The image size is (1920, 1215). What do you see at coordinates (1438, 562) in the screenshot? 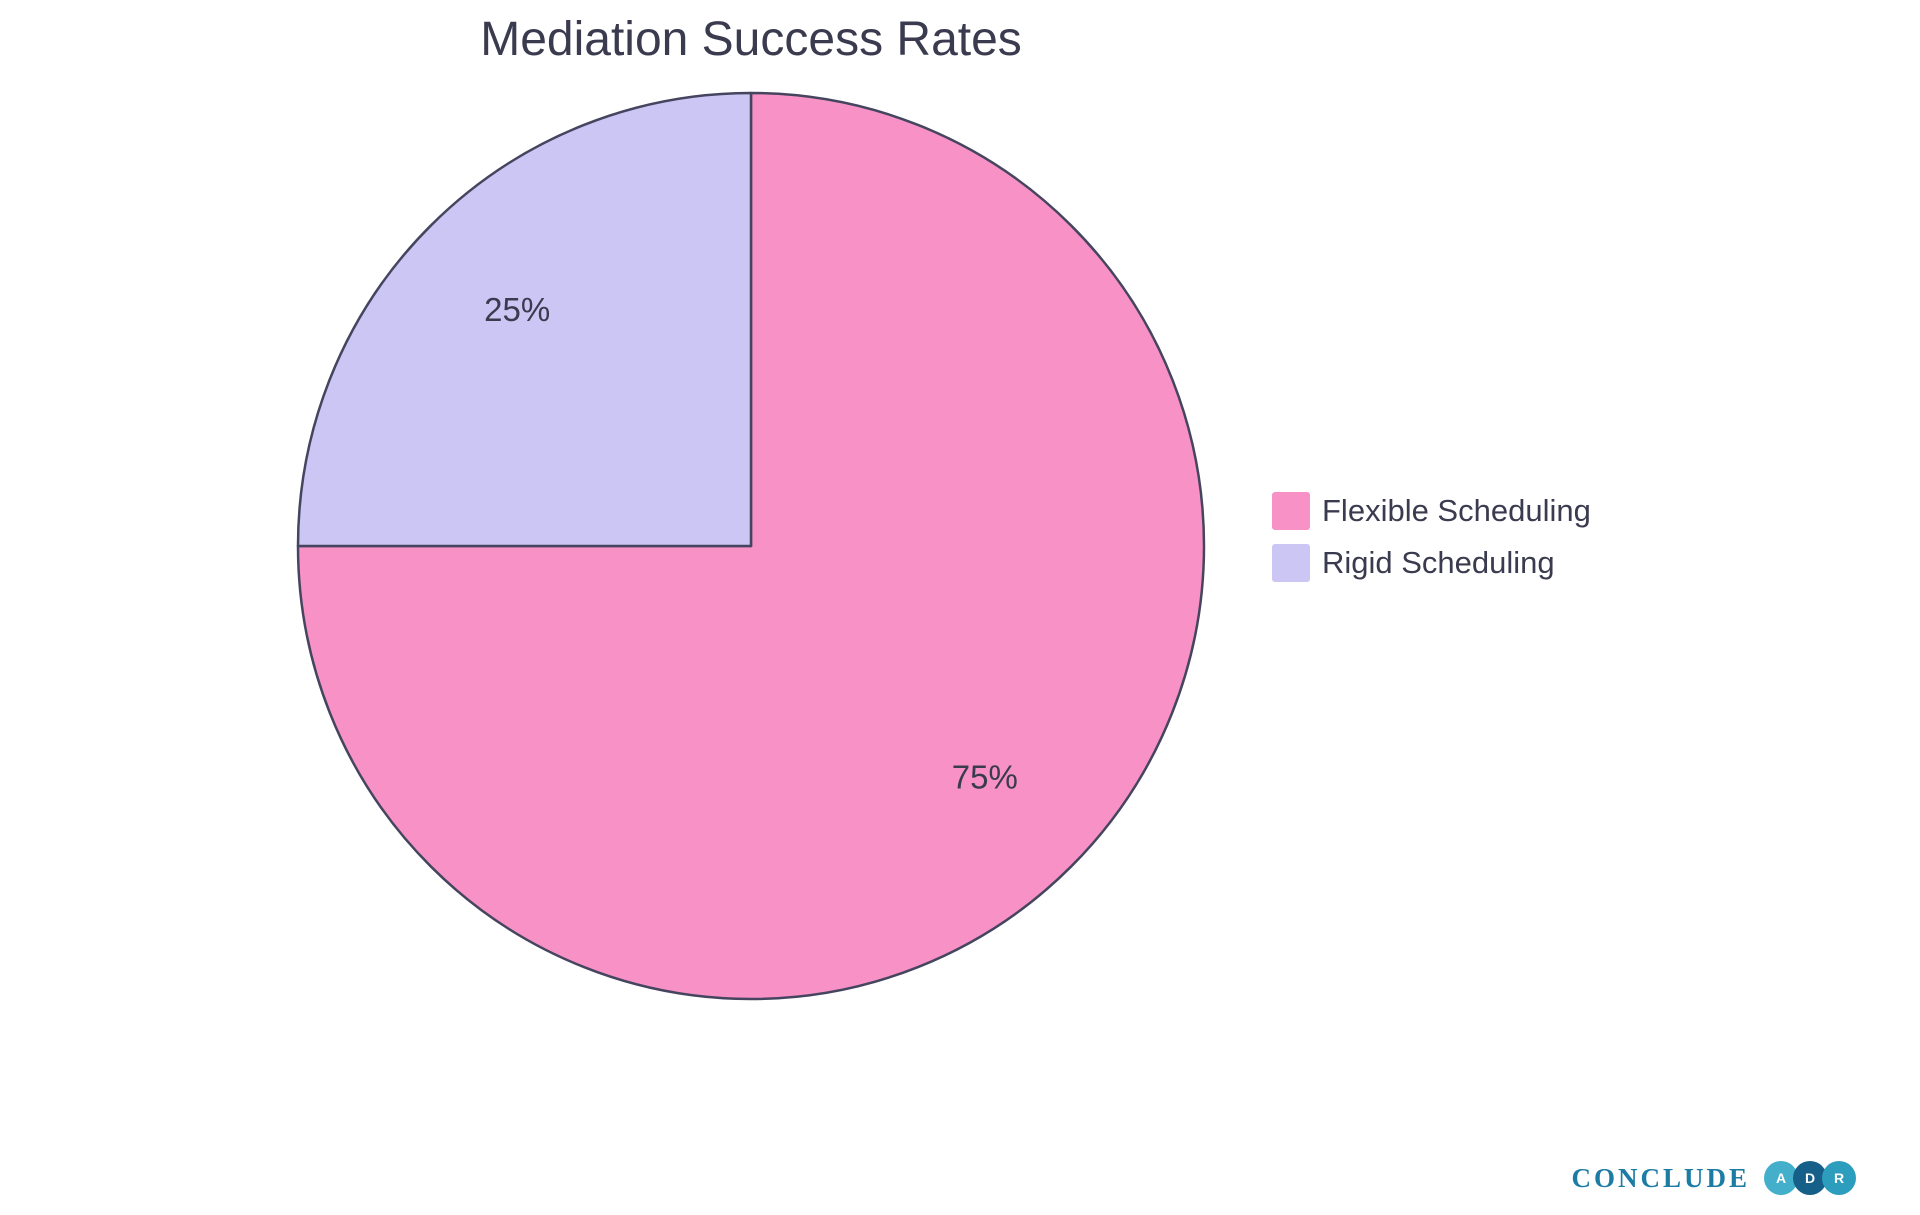
I see `legend-label: Rigid Scheduling` at bounding box center [1438, 562].